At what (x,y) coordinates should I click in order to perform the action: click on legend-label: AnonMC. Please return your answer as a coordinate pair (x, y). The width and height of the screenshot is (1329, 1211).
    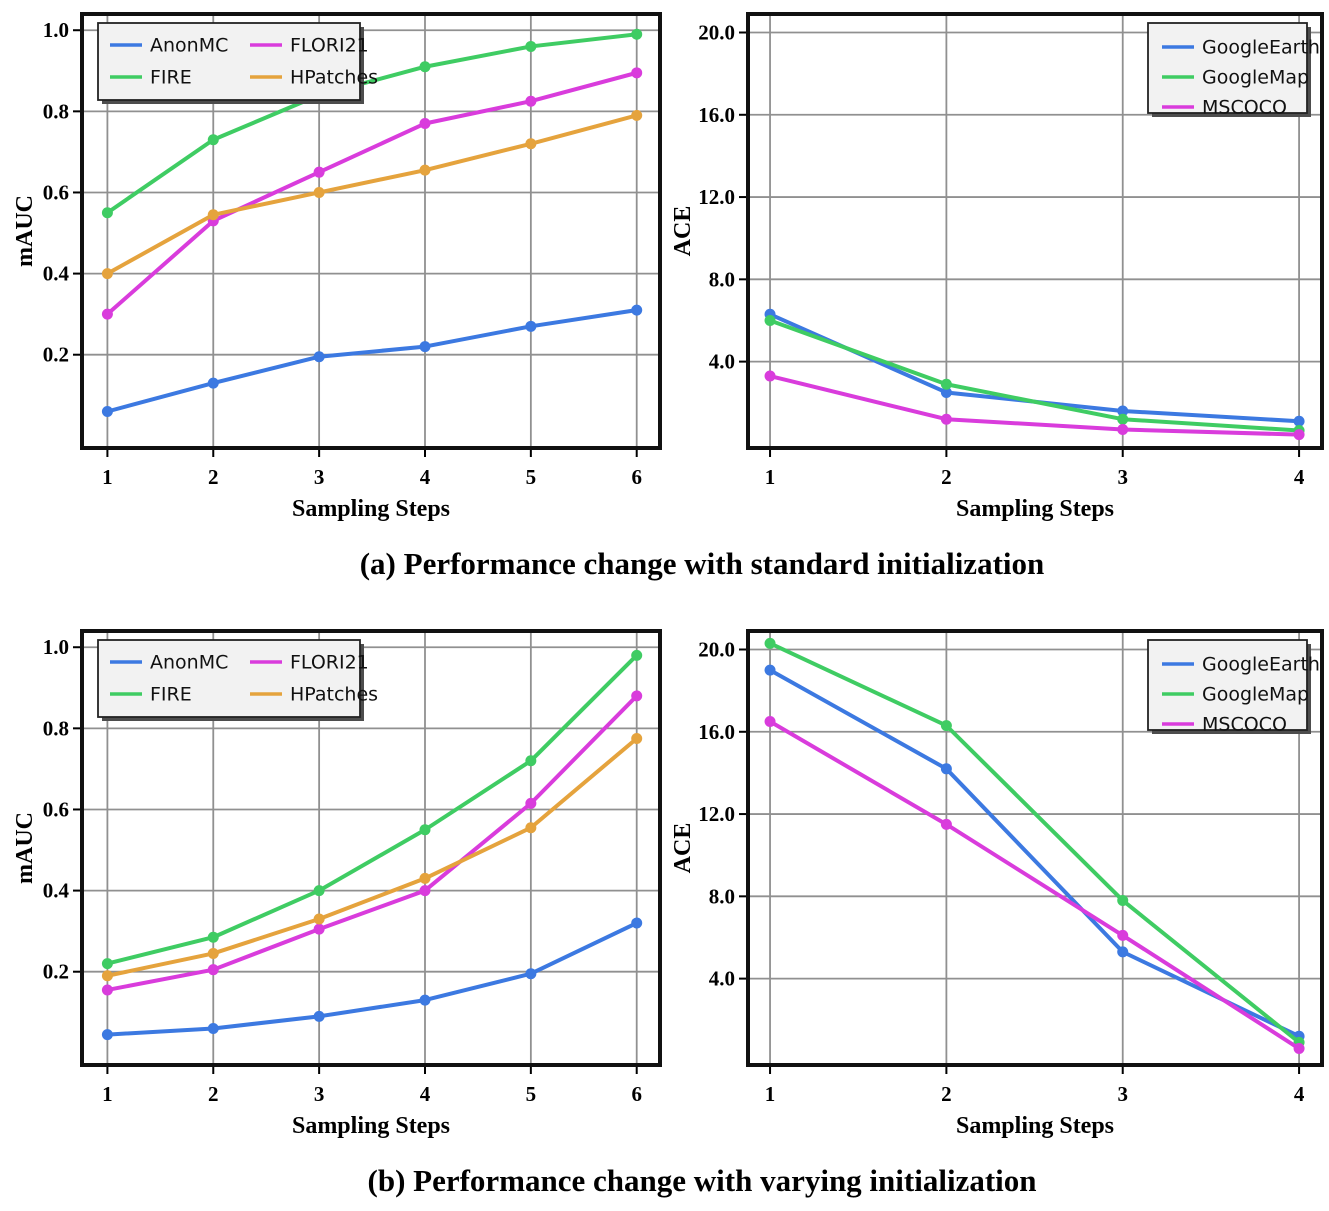
    Looking at the image, I should click on (189, 663).